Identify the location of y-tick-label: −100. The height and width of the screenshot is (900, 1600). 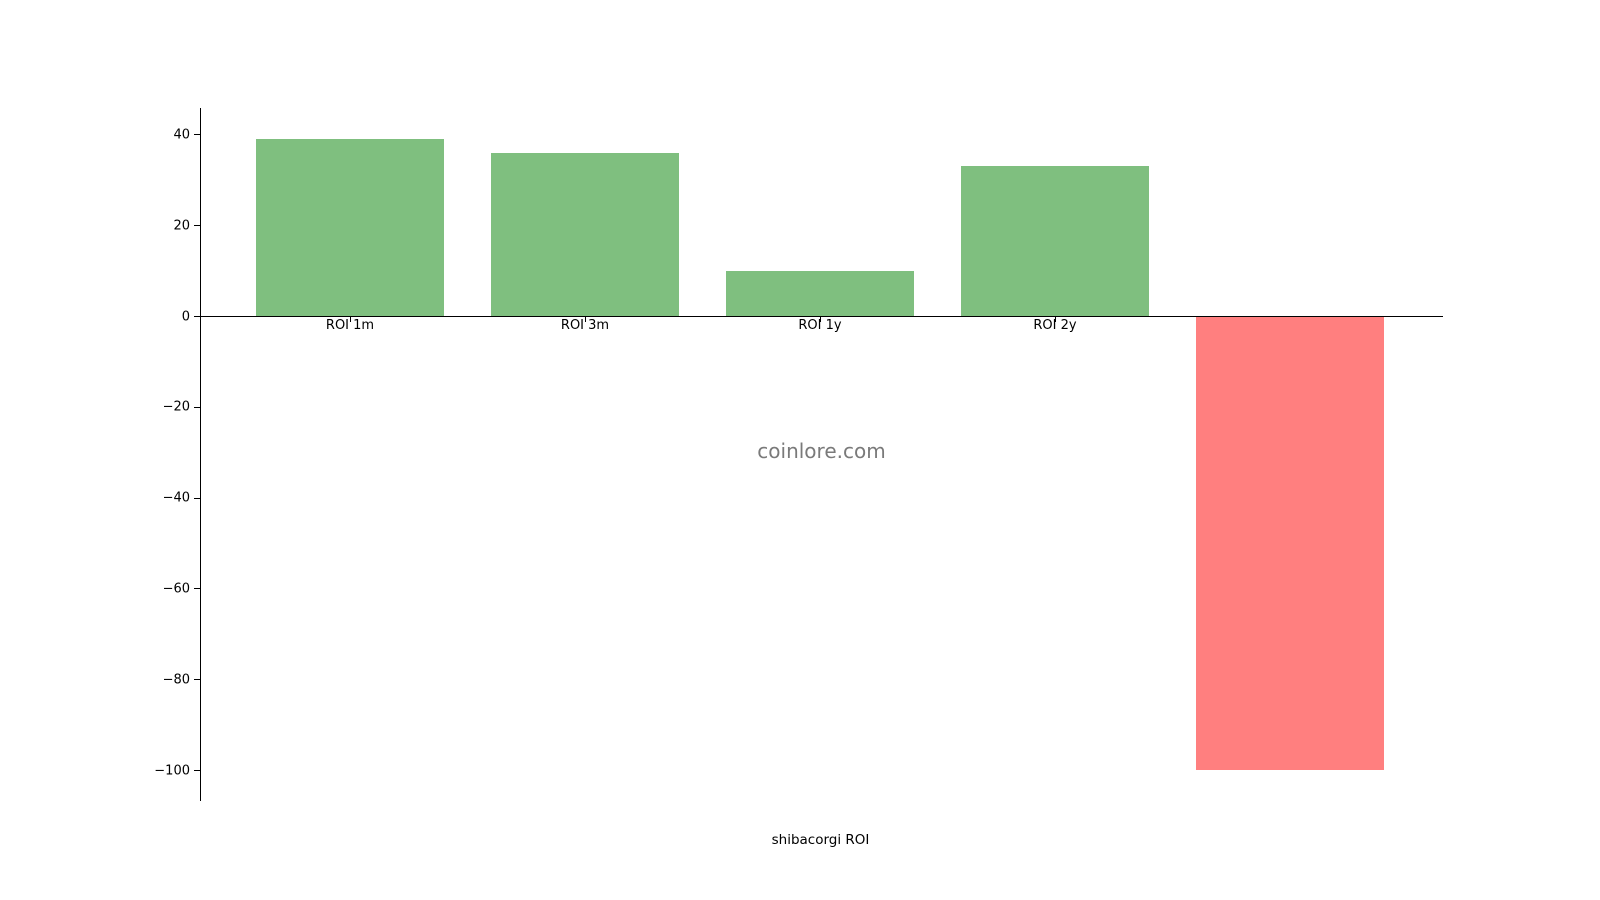
(172, 770).